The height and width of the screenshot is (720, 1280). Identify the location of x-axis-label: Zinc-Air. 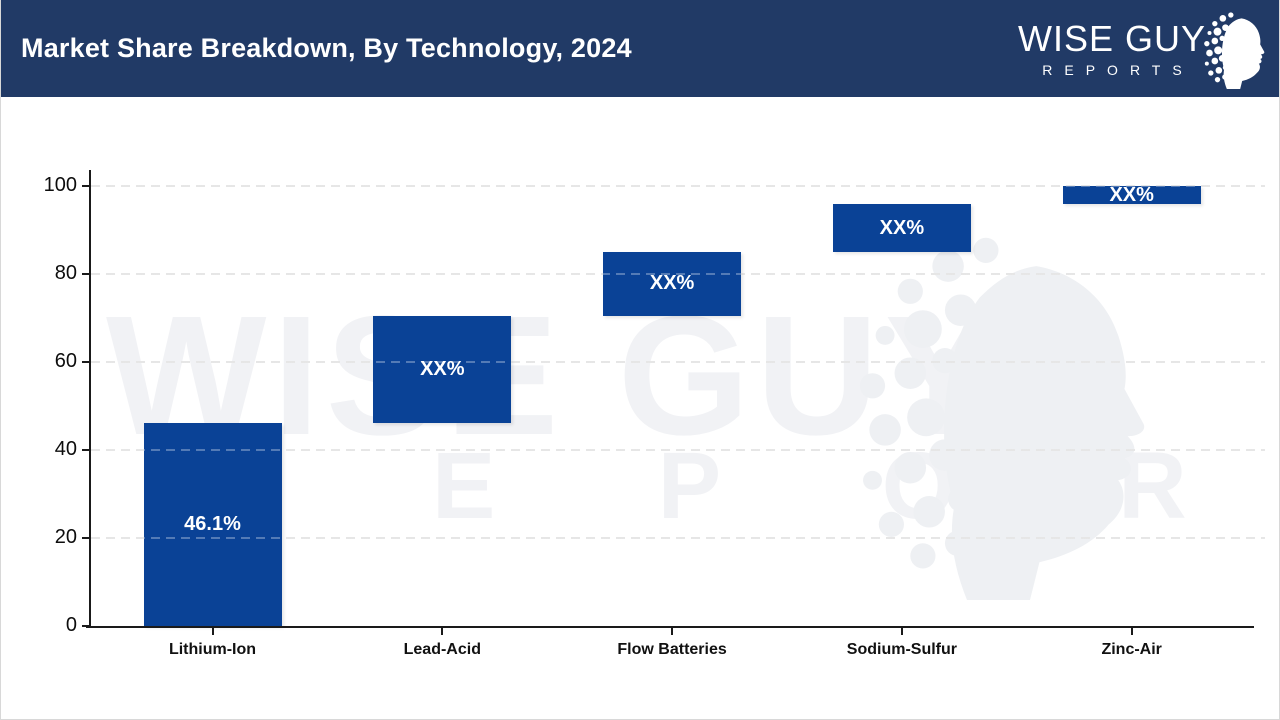
(1131, 649).